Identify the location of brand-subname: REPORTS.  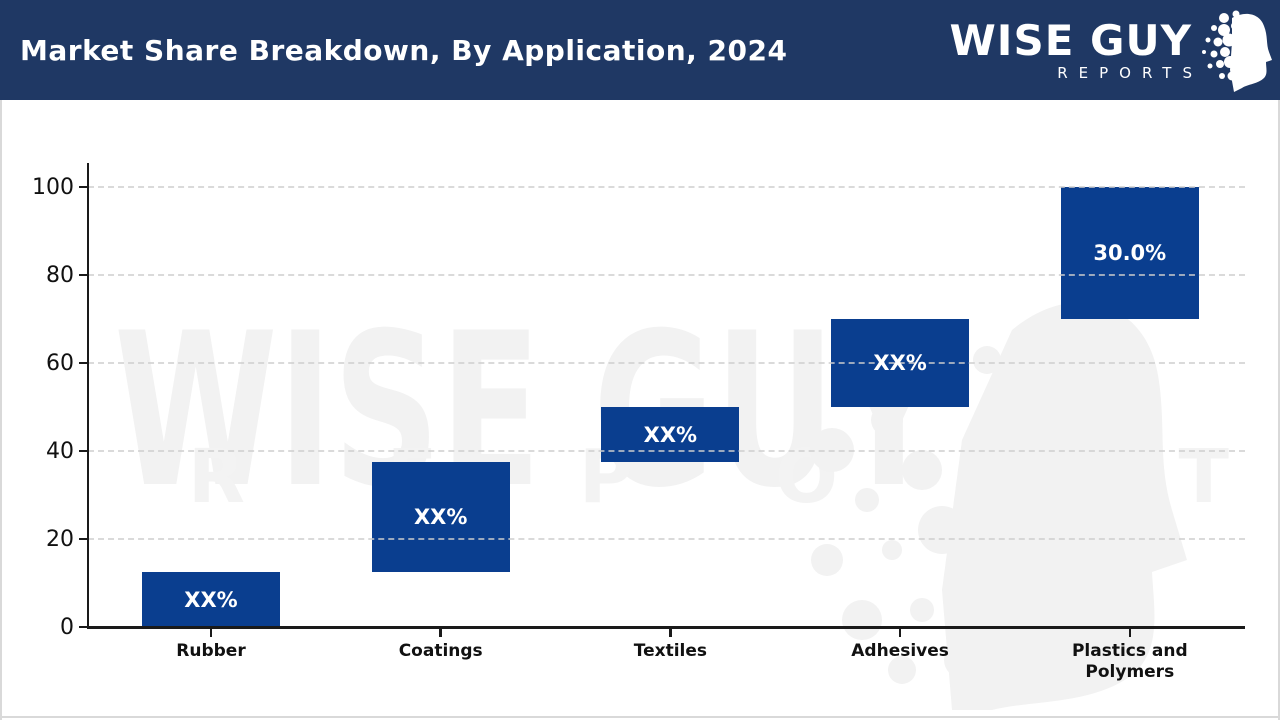
(1130, 72).